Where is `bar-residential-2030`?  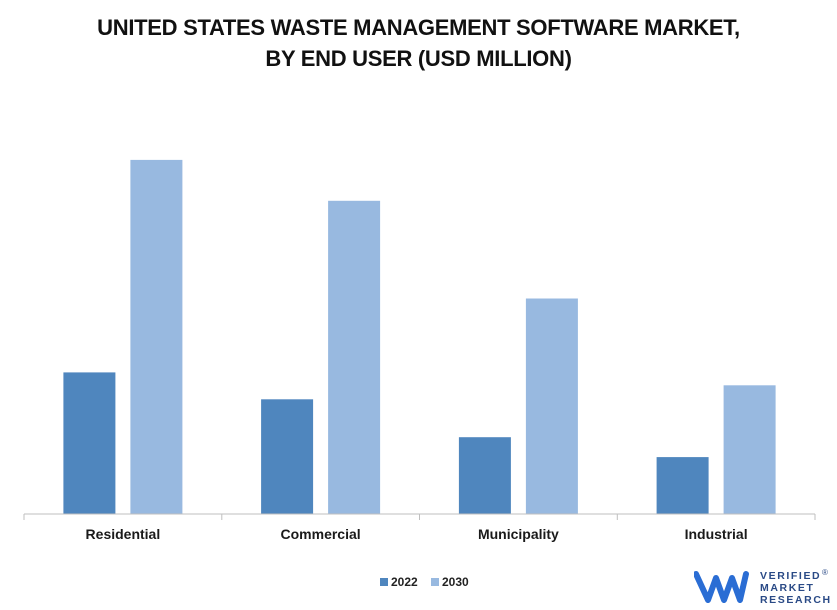 bar-residential-2030 is located at coordinates (156, 336).